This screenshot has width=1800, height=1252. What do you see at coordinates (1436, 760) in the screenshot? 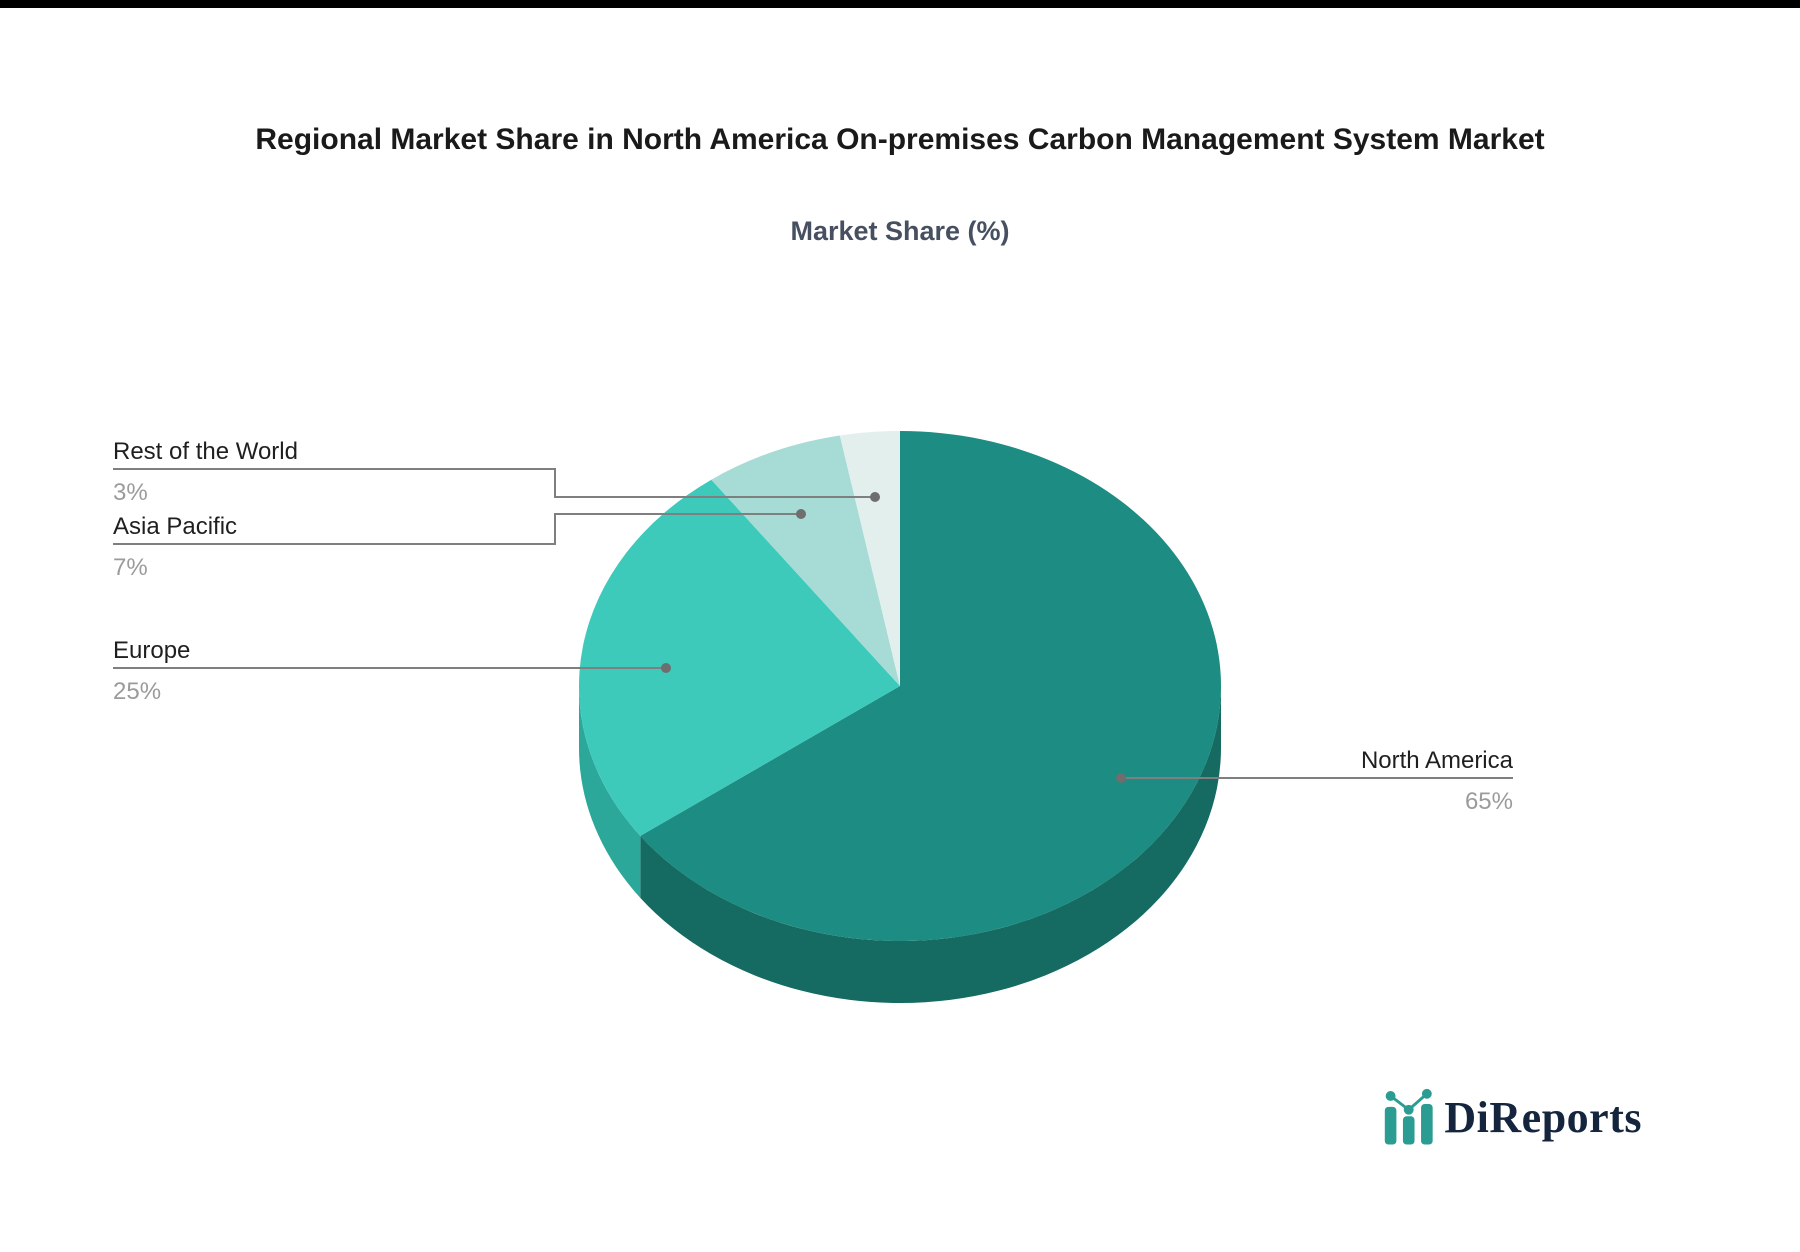
I see `label-north-america: North America` at bounding box center [1436, 760].